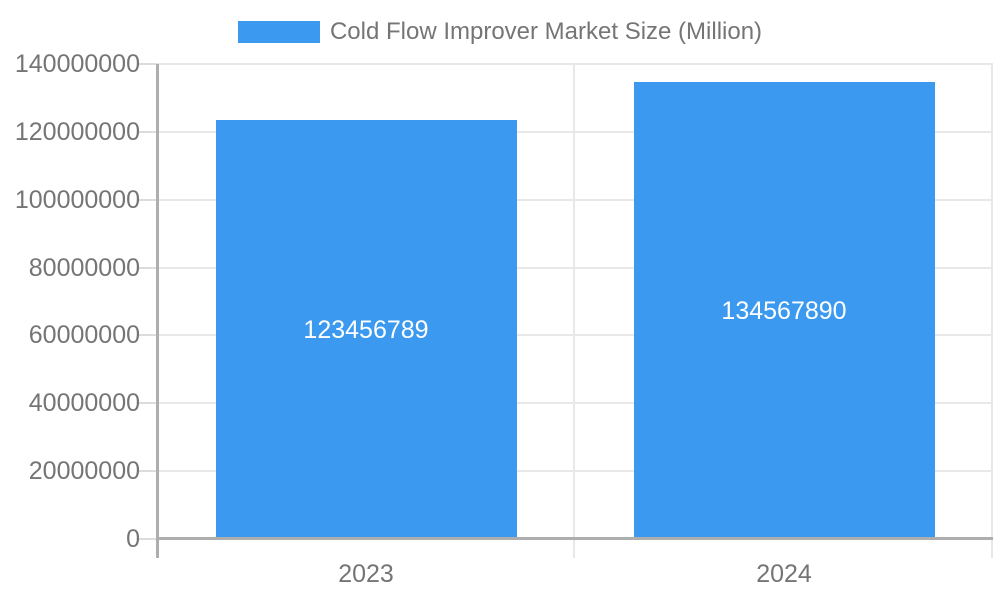 Image resolution: width=1000 pixels, height=600 pixels. I want to click on x-axis-label: 2024, so click(784, 574).